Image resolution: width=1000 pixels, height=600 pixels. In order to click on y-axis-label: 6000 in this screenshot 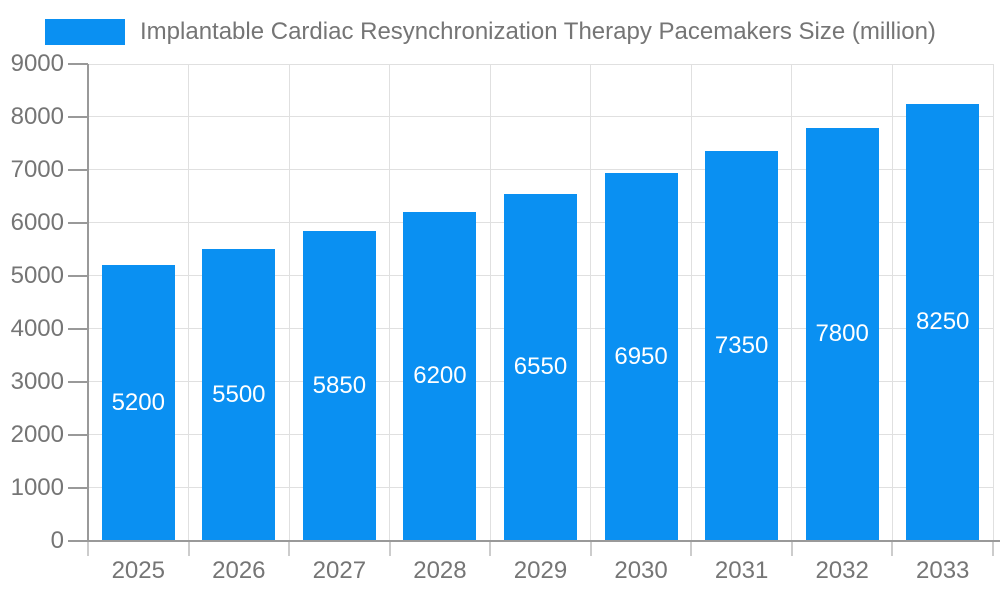, I will do `click(37, 222)`.